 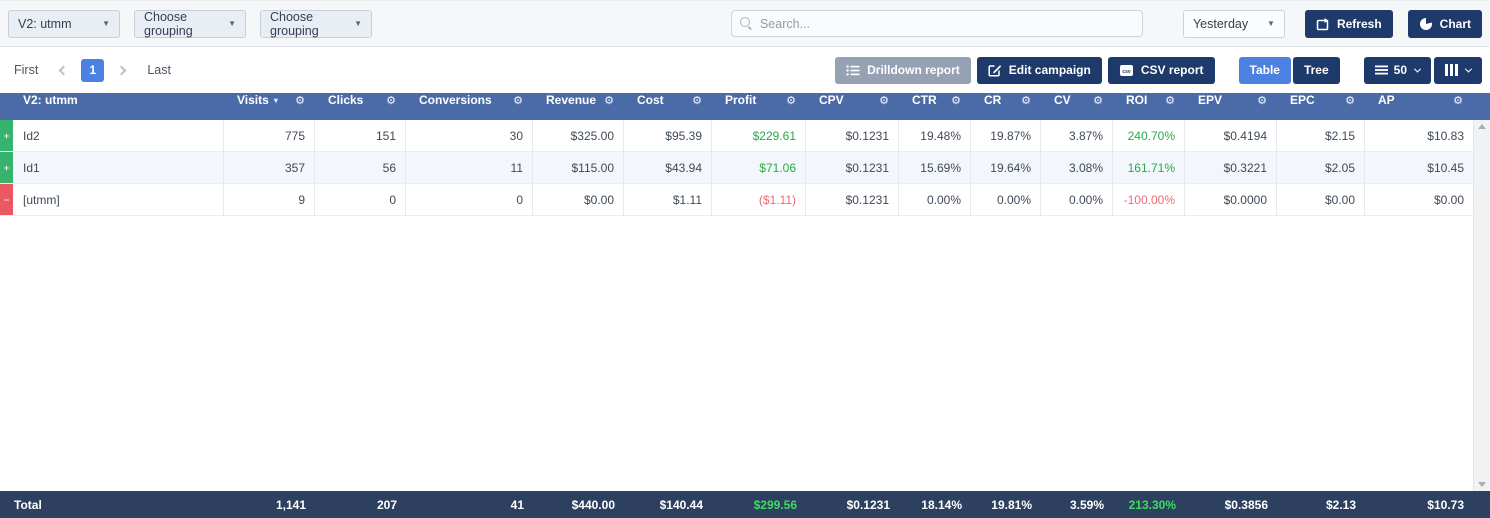 I want to click on column-header-cv: CV ⚙, so click(x=1077, y=100).